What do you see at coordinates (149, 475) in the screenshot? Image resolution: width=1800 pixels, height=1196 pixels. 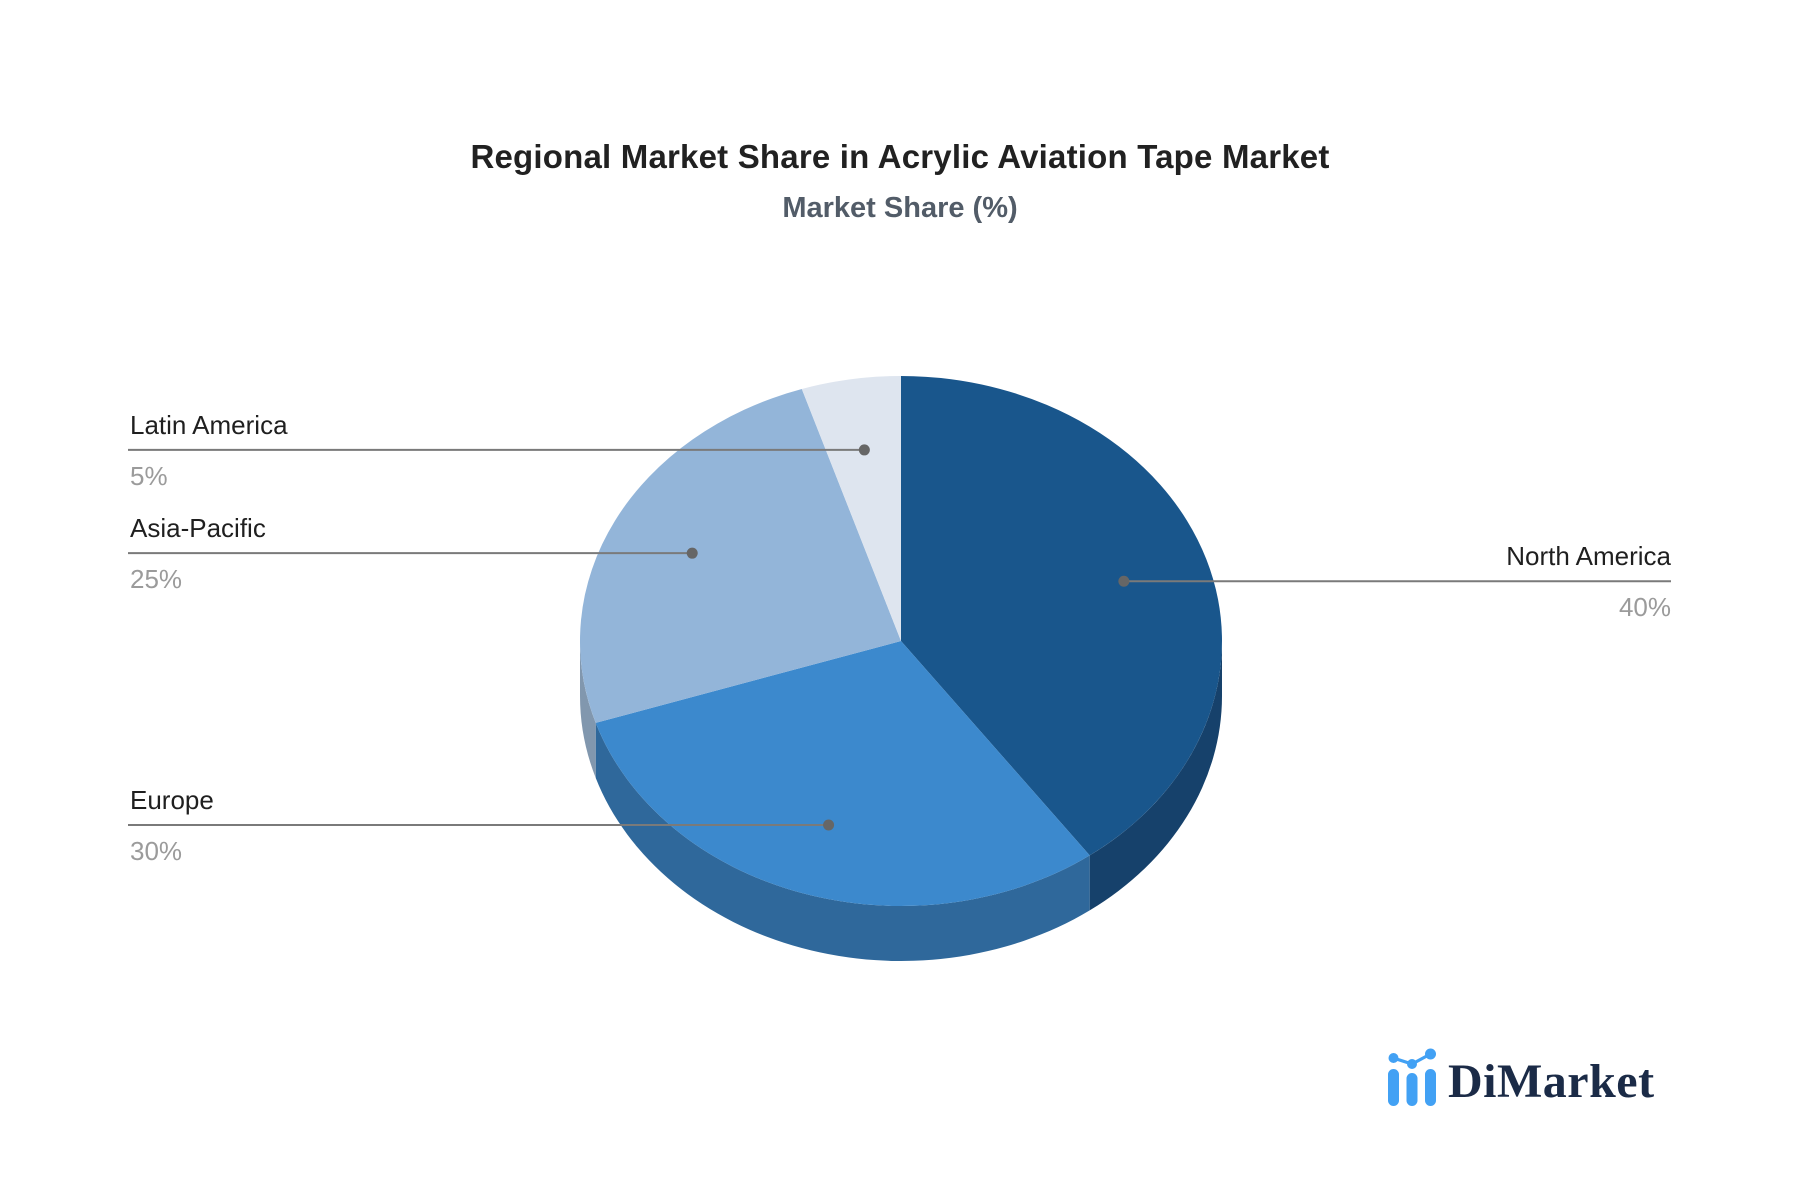 I see `label-latin-america-value: 5%` at bounding box center [149, 475].